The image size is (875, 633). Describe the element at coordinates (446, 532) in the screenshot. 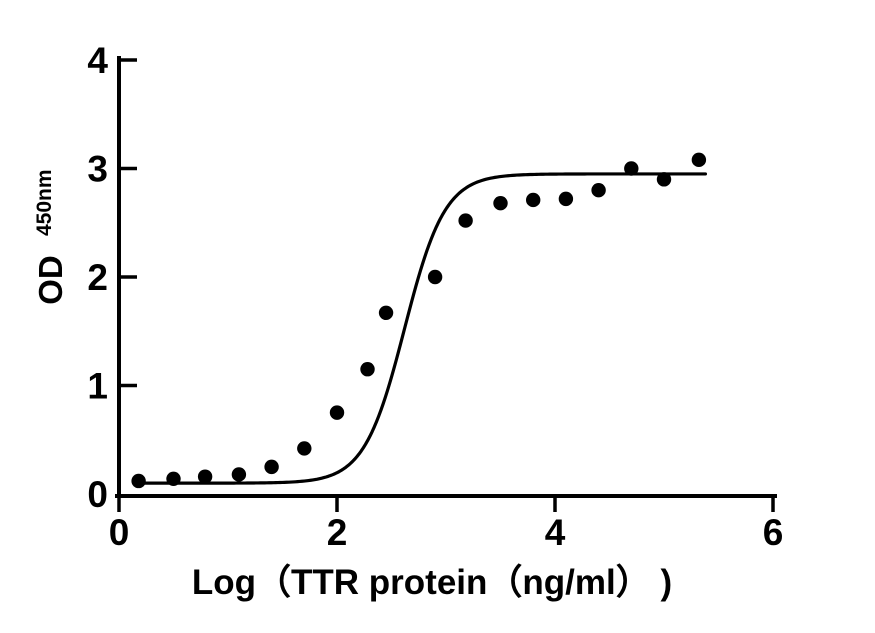

I see `x-axis-tick-labels: 0 2 4 6` at that location.